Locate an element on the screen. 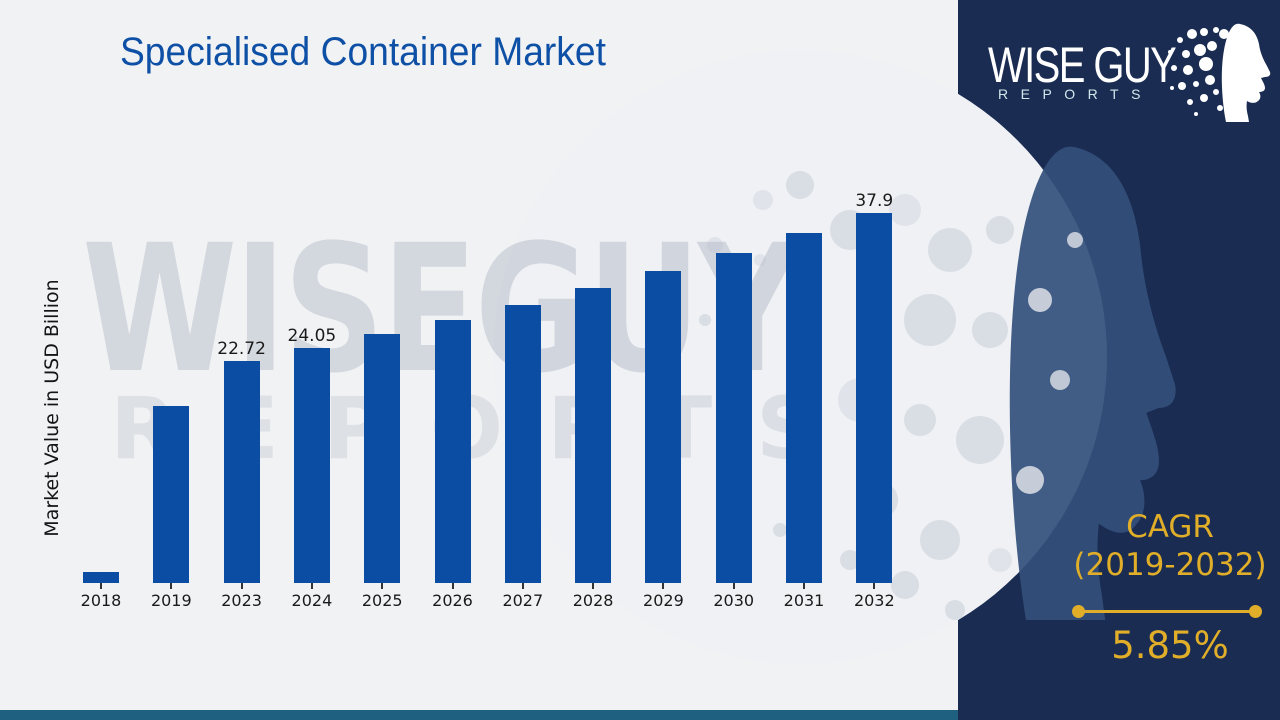  x-label-2025: 2025 is located at coordinates (382, 600).